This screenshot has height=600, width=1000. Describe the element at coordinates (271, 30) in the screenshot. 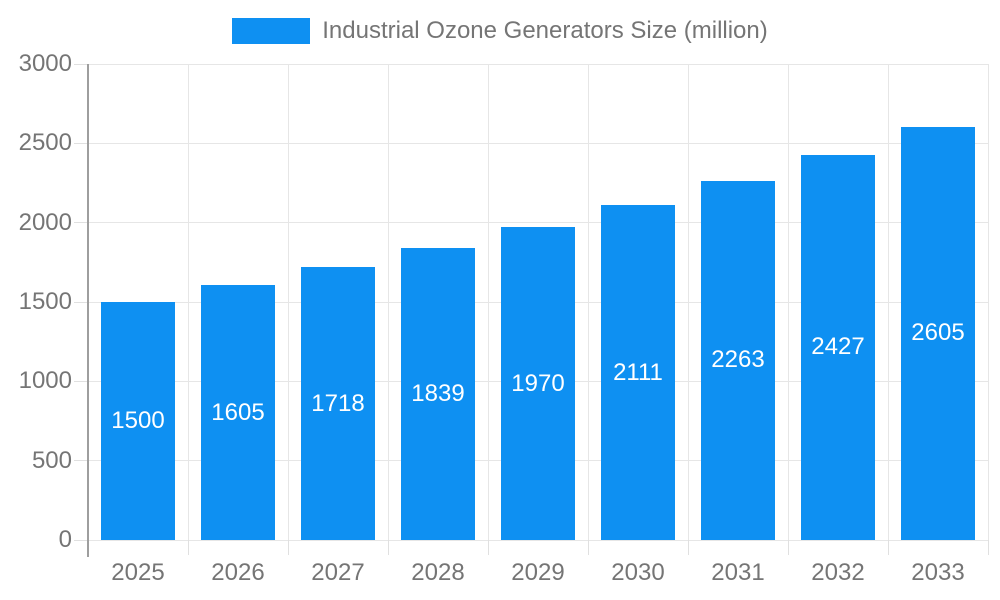

I see `legend-swatch` at that location.